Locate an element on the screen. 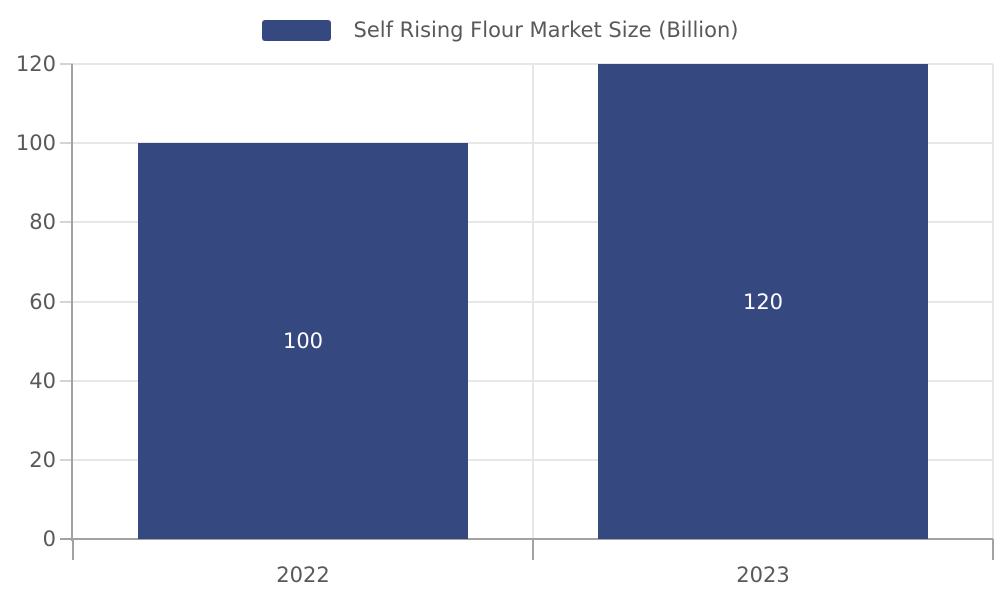  x-axis-tick-label: 2023 is located at coordinates (763, 575).